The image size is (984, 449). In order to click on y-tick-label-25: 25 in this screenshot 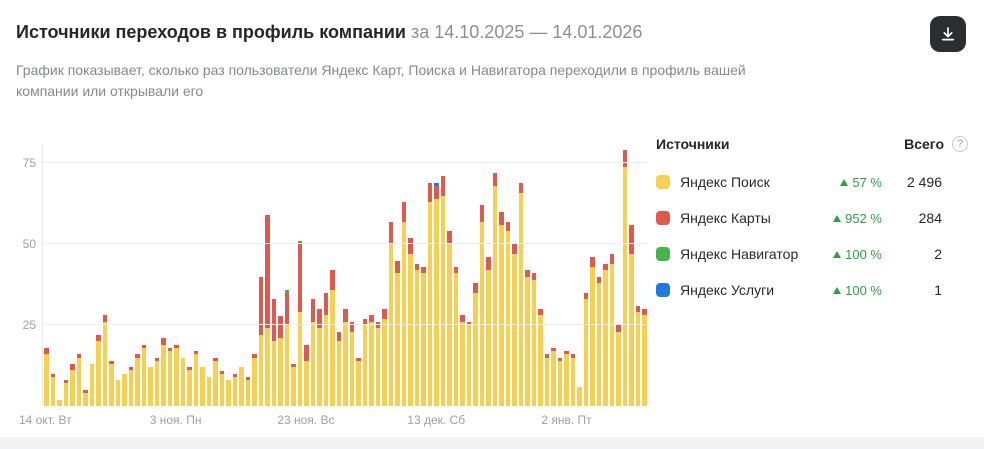, I will do `click(29, 325)`.